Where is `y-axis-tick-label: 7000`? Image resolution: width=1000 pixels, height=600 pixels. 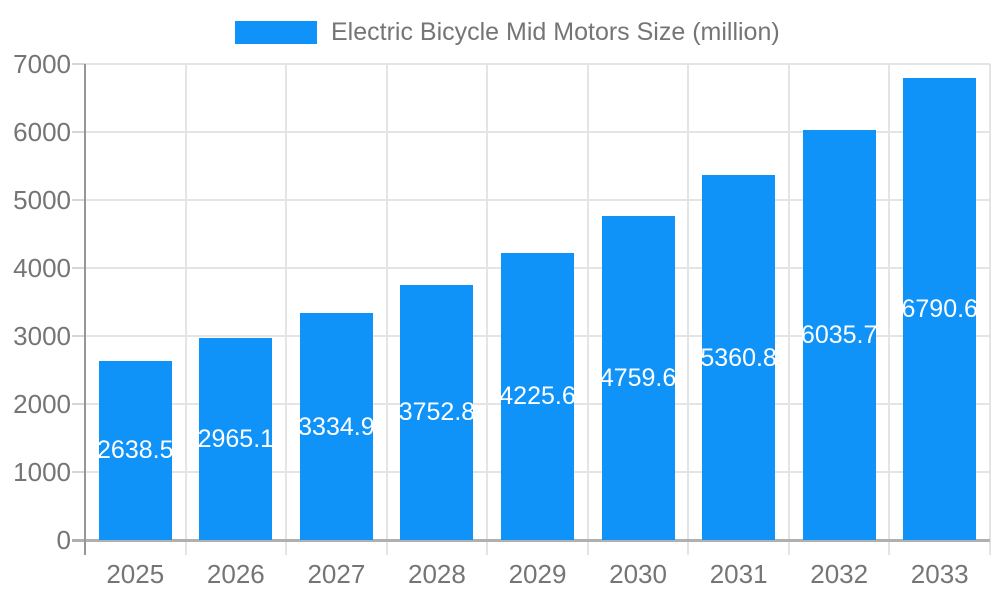
y-axis-tick-label: 7000 is located at coordinates (42, 64).